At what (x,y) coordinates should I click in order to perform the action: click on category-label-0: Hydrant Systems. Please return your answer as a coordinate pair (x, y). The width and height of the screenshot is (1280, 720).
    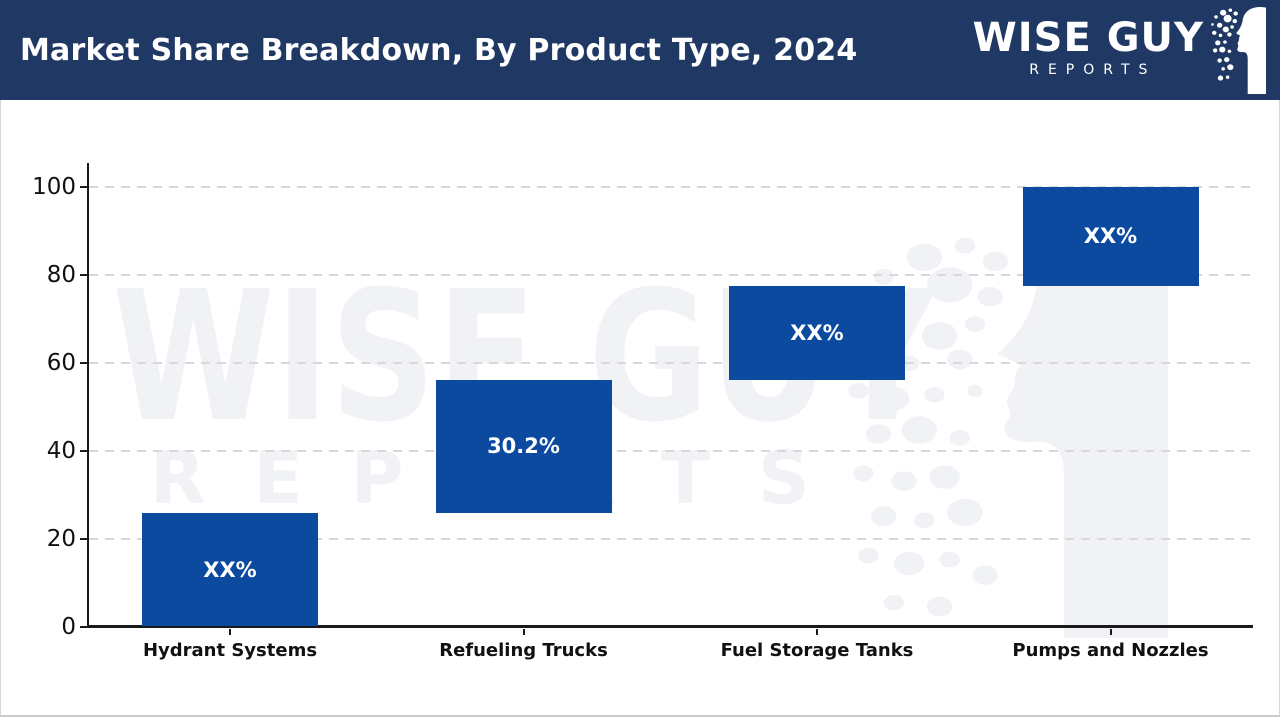
    Looking at the image, I should click on (230, 650).